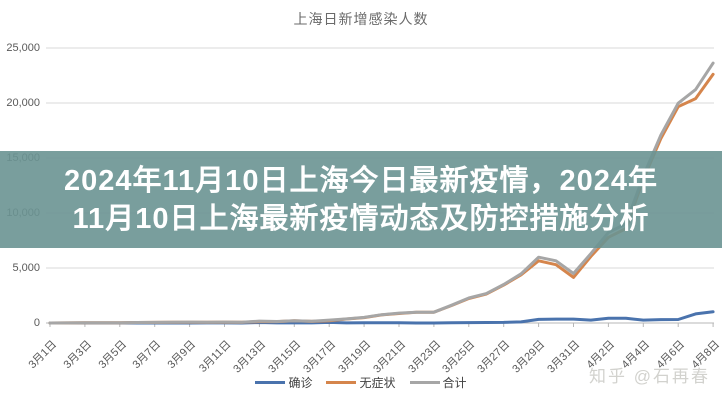  What do you see at coordinates (361, 180) in the screenshot?
I see `overlay-headline-line1: 2024年11月10日上海今日最新疫情，2024年` at bounding box center [361, 180].